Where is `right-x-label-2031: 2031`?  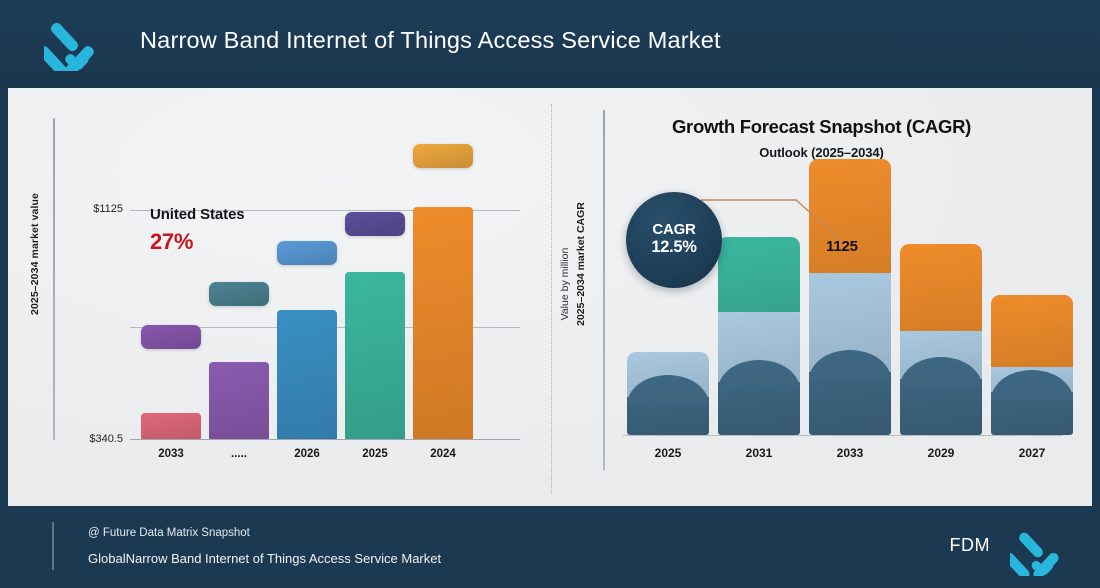
right-x-label-2031: 2031 is located at coordinates (759, 453).